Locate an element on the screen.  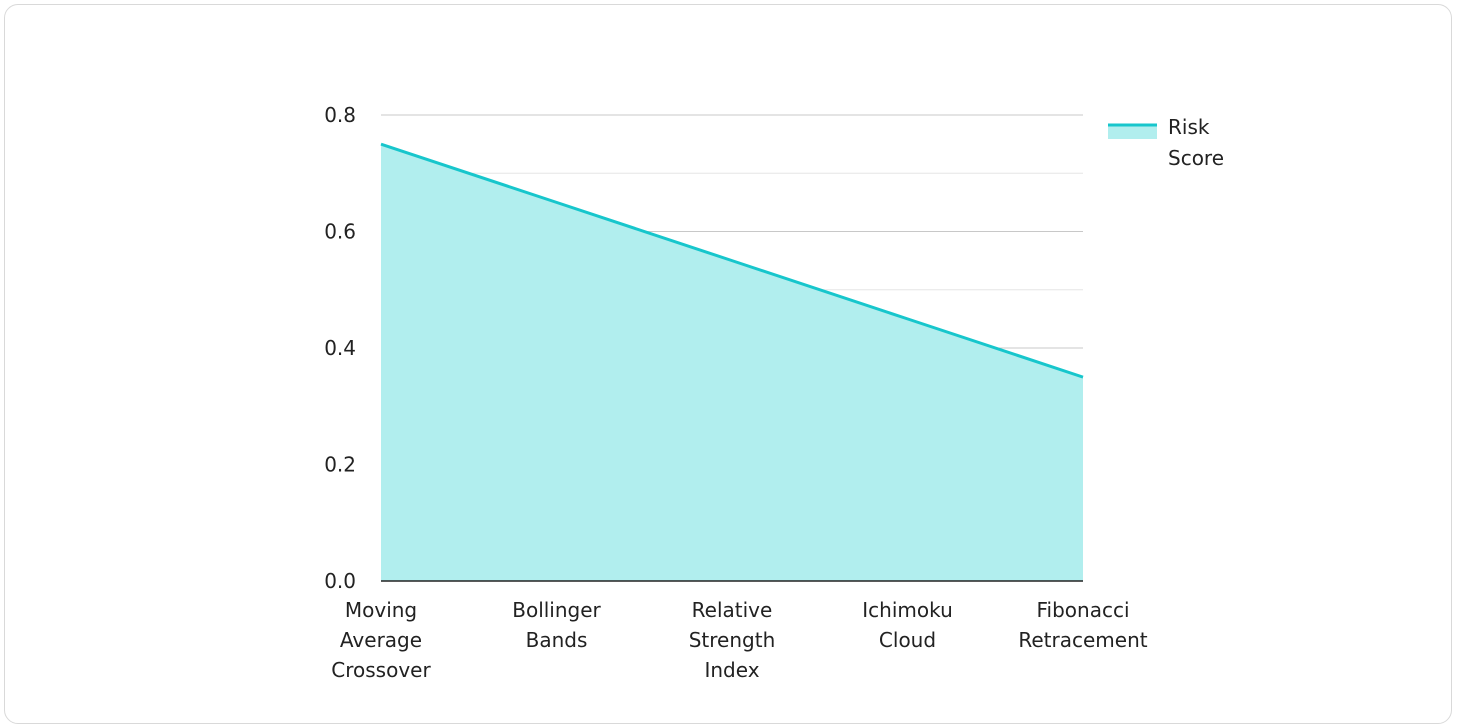
y-tick-label: 0.6 is located at coordinates (340, 232).